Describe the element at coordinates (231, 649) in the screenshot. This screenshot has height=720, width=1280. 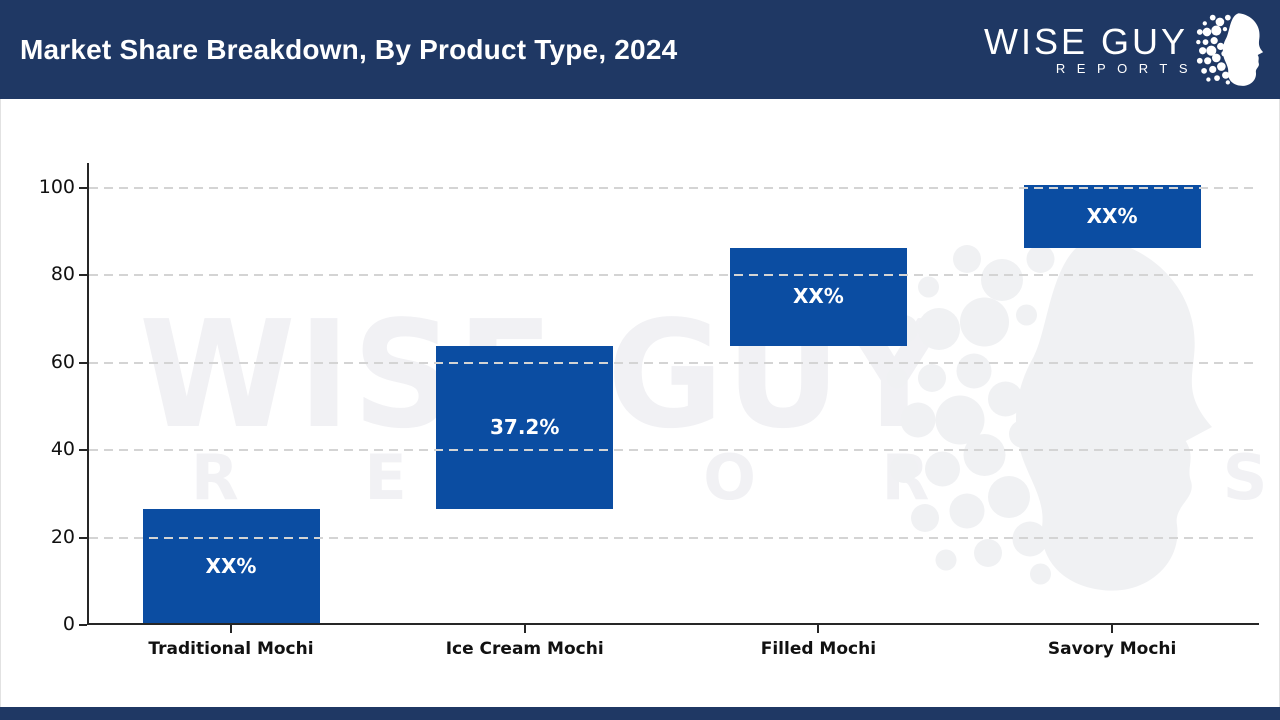
I see `x-tick-label-traditional-mochi: Traditional Mochi` at that location.